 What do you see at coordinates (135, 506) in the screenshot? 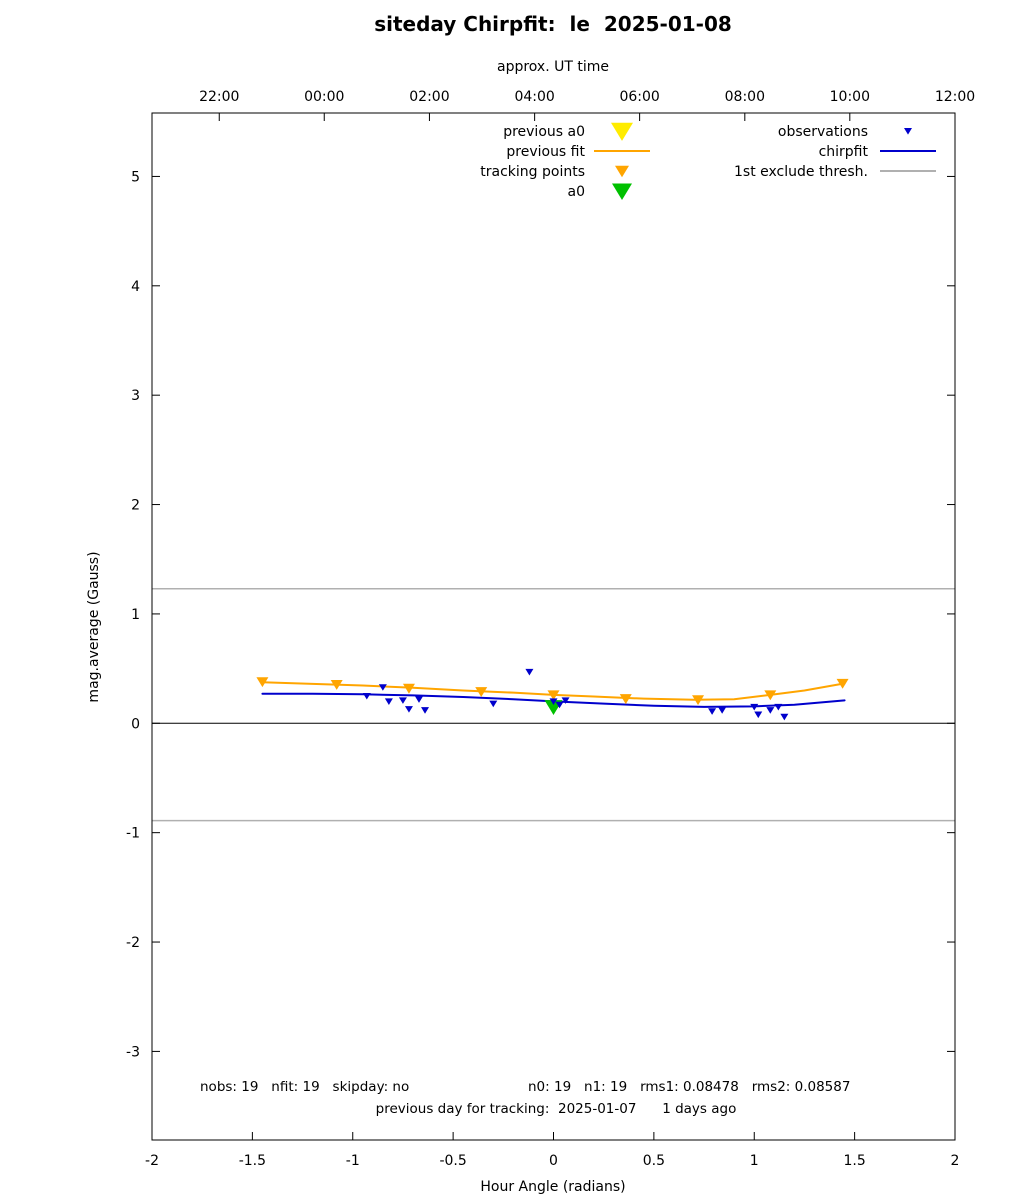
I see `y-tick-label: 2` at bounding box center [135, 506].